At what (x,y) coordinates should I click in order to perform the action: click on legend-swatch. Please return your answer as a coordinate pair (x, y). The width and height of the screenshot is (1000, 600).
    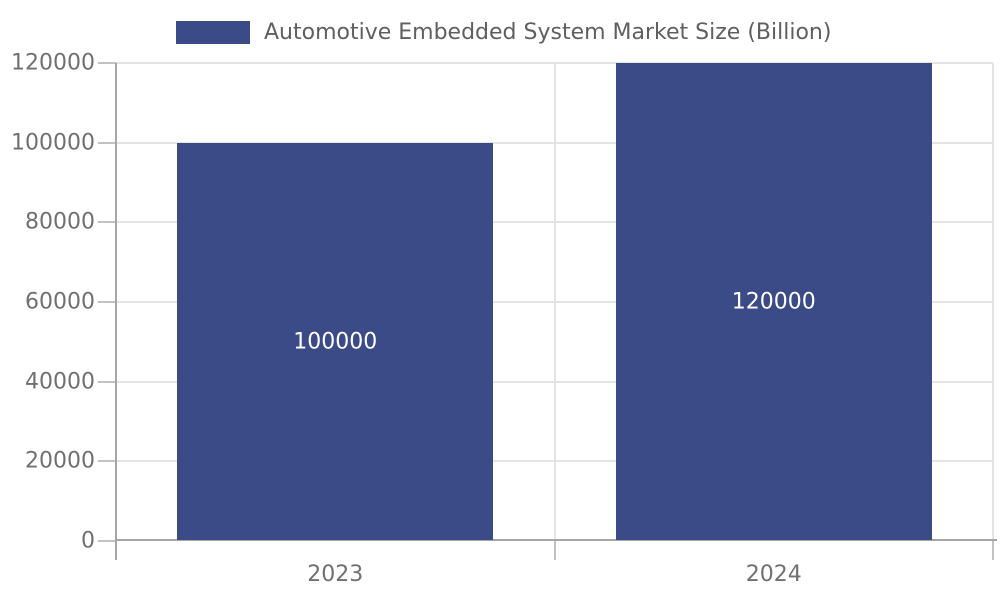
    Looking at the image, I should click on (213, 32).